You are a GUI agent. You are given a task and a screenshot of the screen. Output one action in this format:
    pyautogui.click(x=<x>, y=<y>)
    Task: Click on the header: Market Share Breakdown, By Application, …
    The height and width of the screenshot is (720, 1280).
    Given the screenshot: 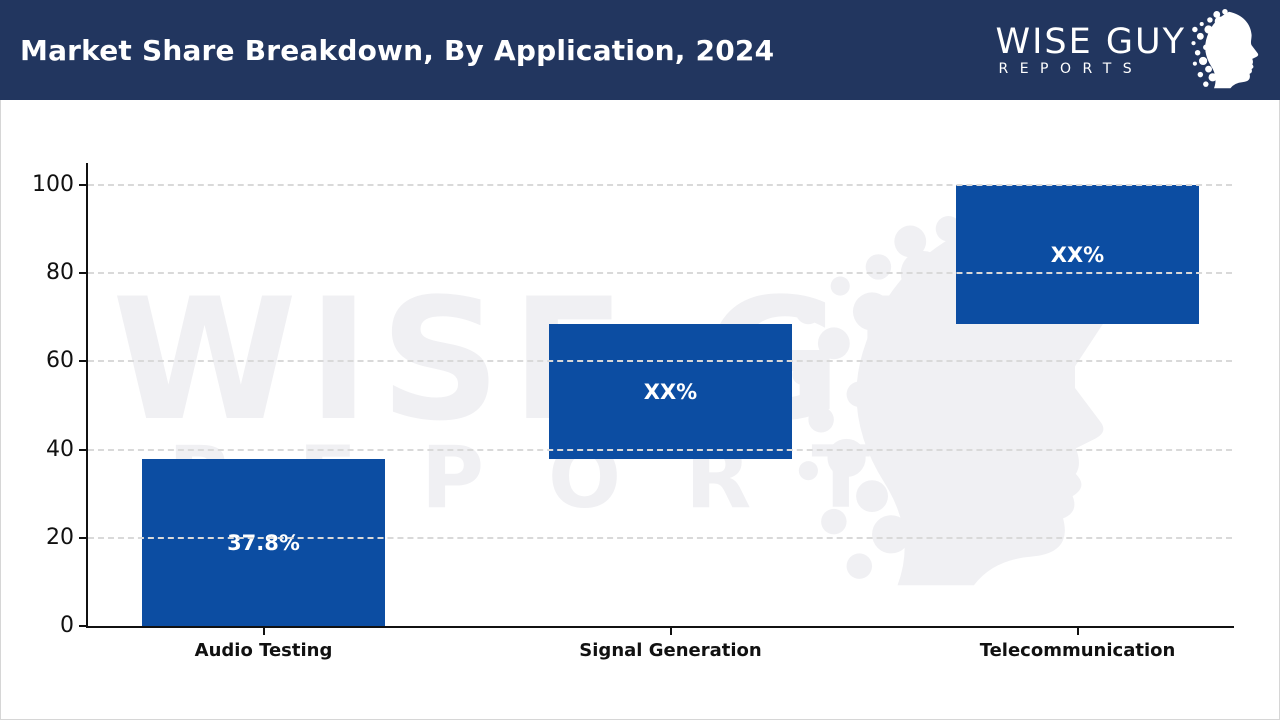 What is the action you would take?
    pyautogui.click(x=640, y=50)
    